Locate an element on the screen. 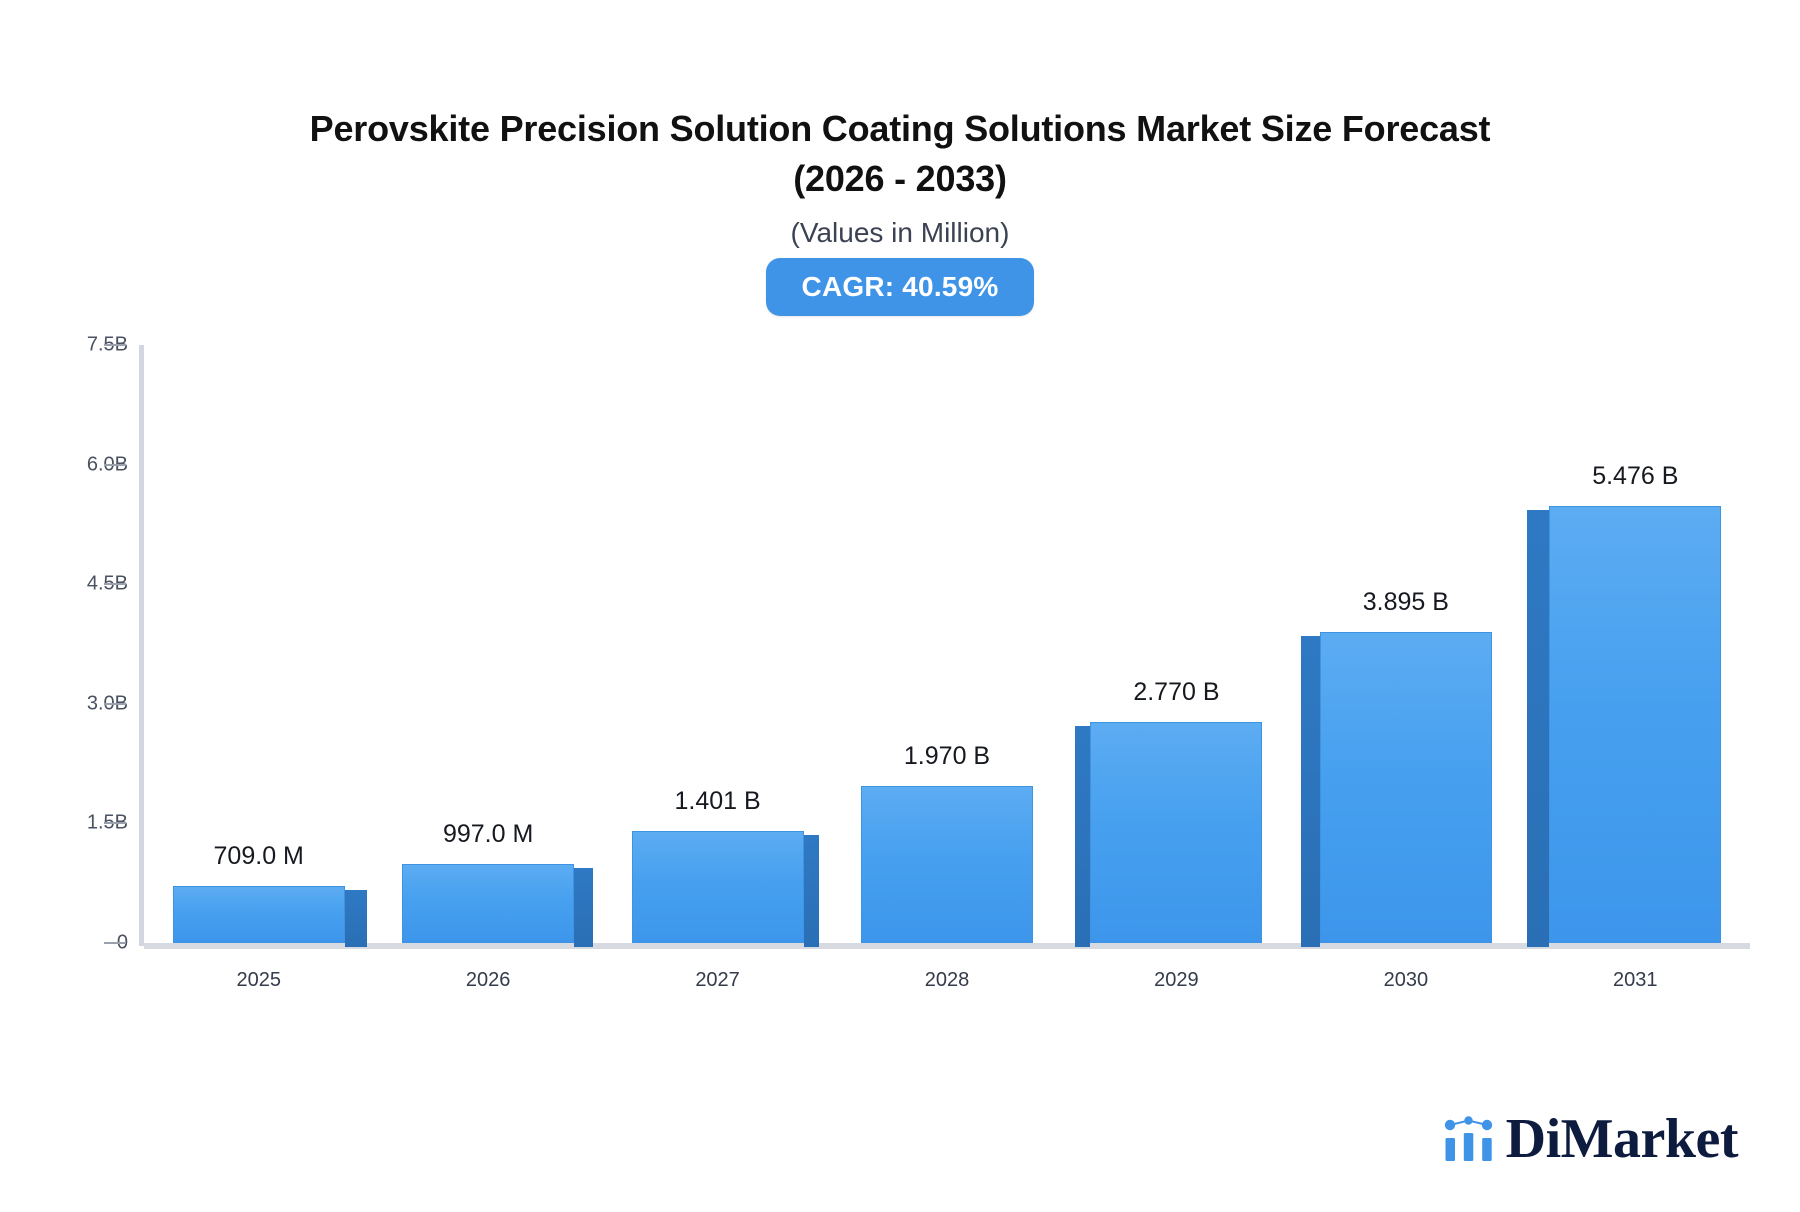  logo-text: DiMarket is located at coordinates (1622, 1139).